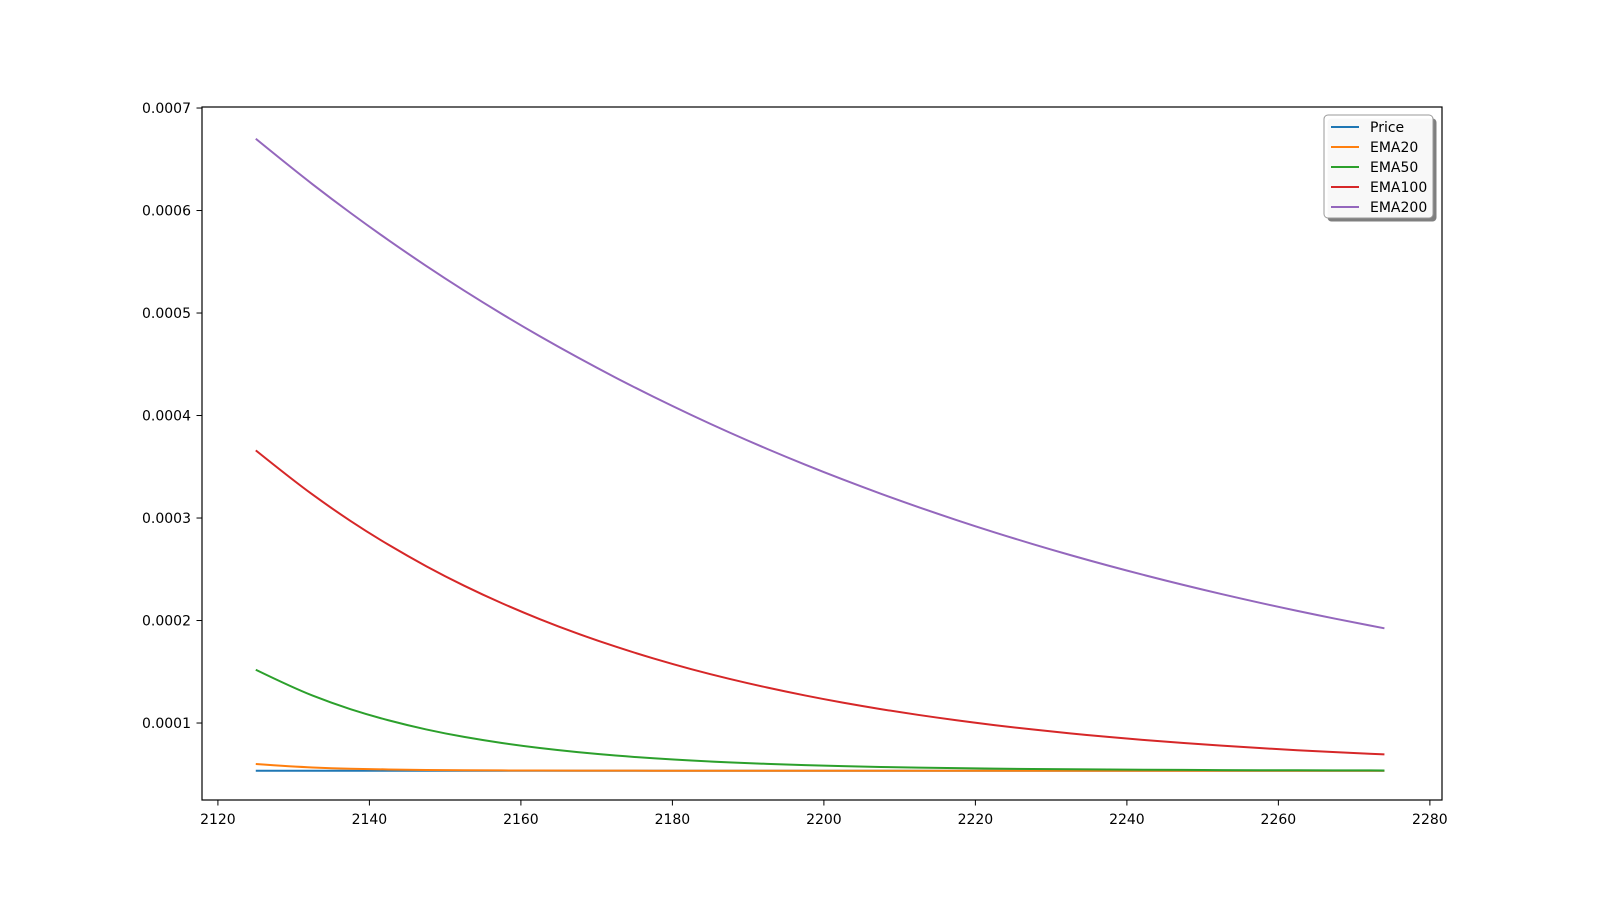 This screenshot has width=1600, height=900. I want to click on legend-label-ema50: EMA50, so click(1394, 168).